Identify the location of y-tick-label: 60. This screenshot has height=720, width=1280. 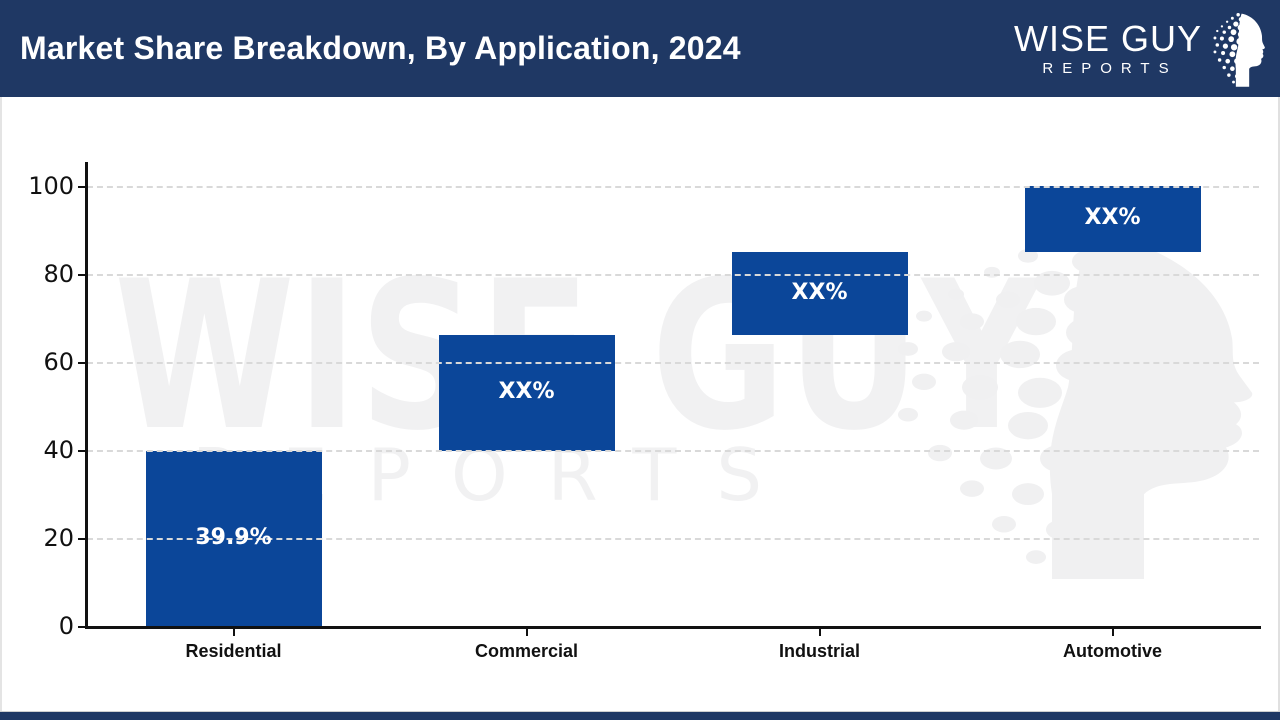
(58, 362).